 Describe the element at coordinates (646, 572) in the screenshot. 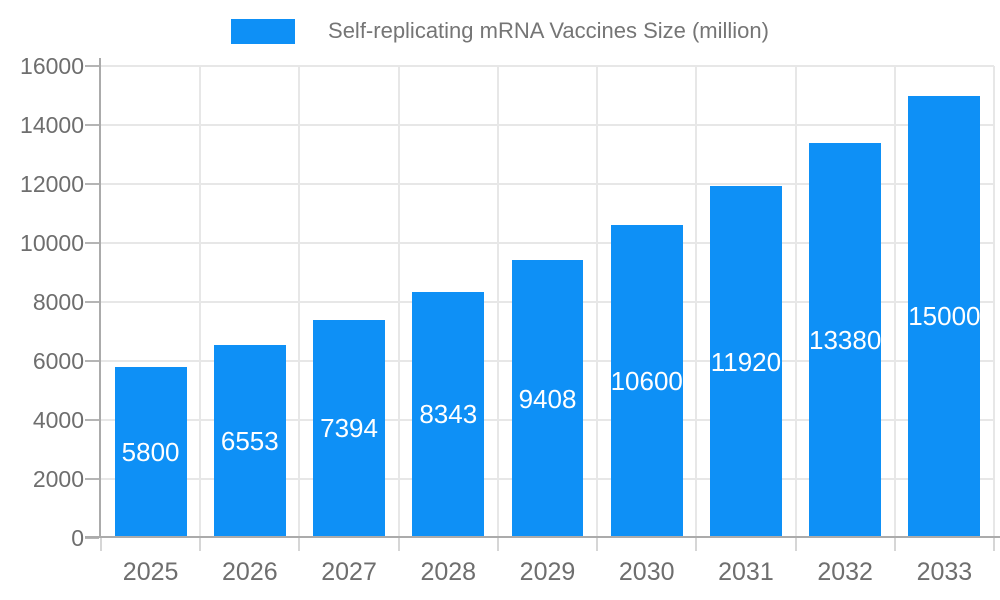

I see `x-tick-label: 2030` at that location.